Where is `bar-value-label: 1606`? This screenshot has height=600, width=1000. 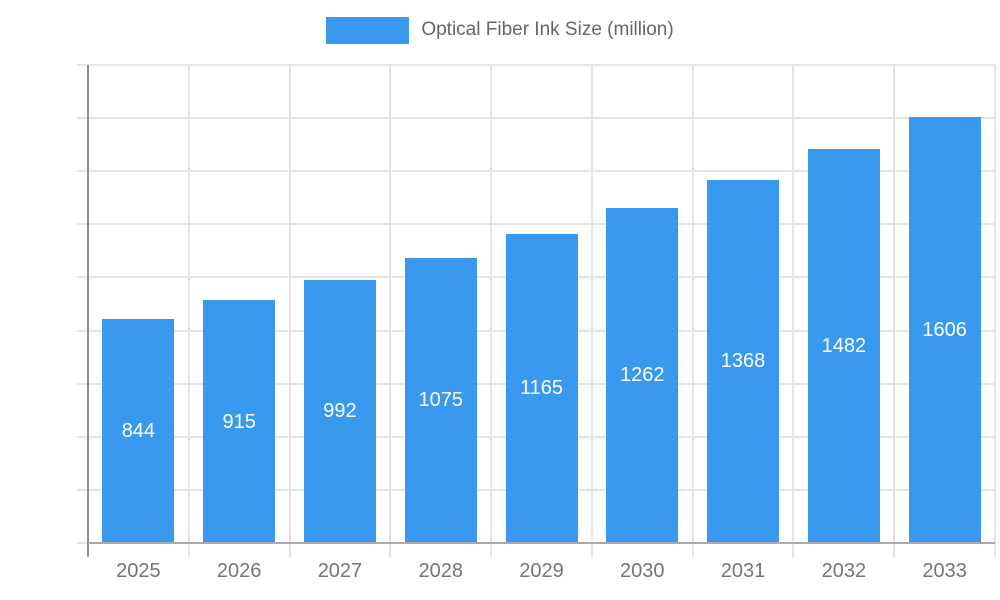
bar-value-label: 1606 is located at coordinates (944, 329).